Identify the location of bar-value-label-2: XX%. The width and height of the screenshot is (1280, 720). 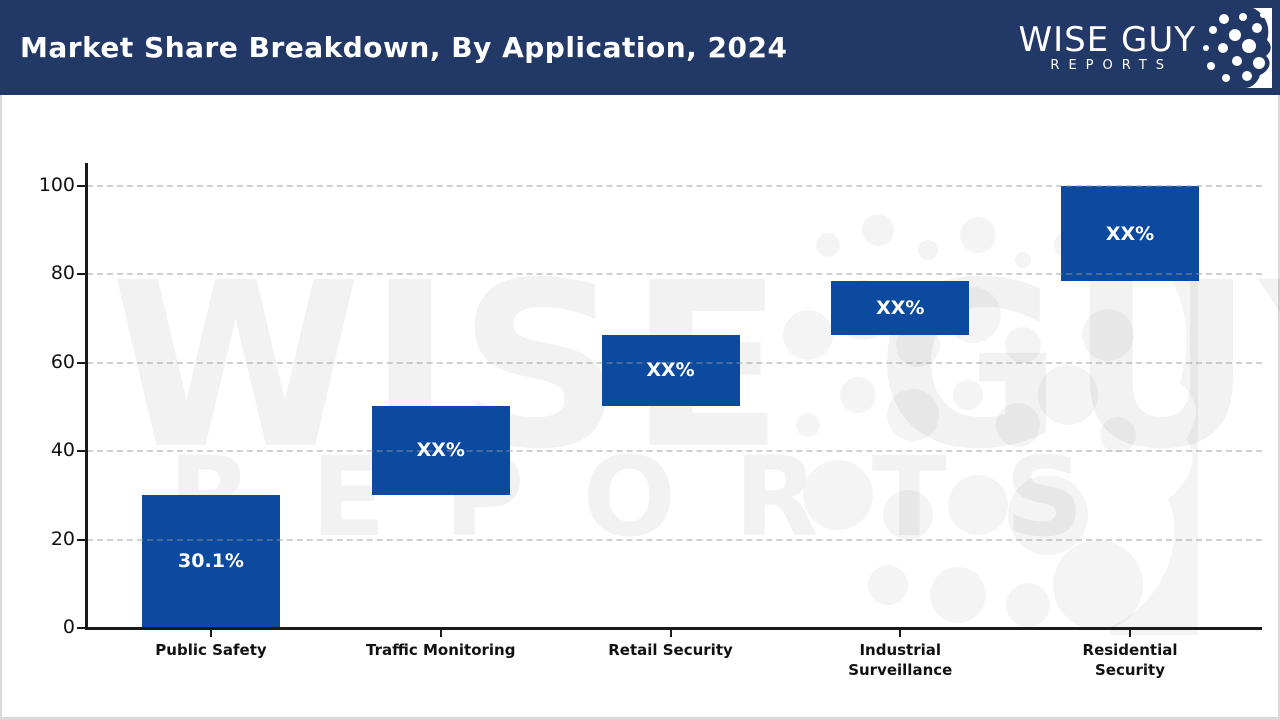
(440, 450).